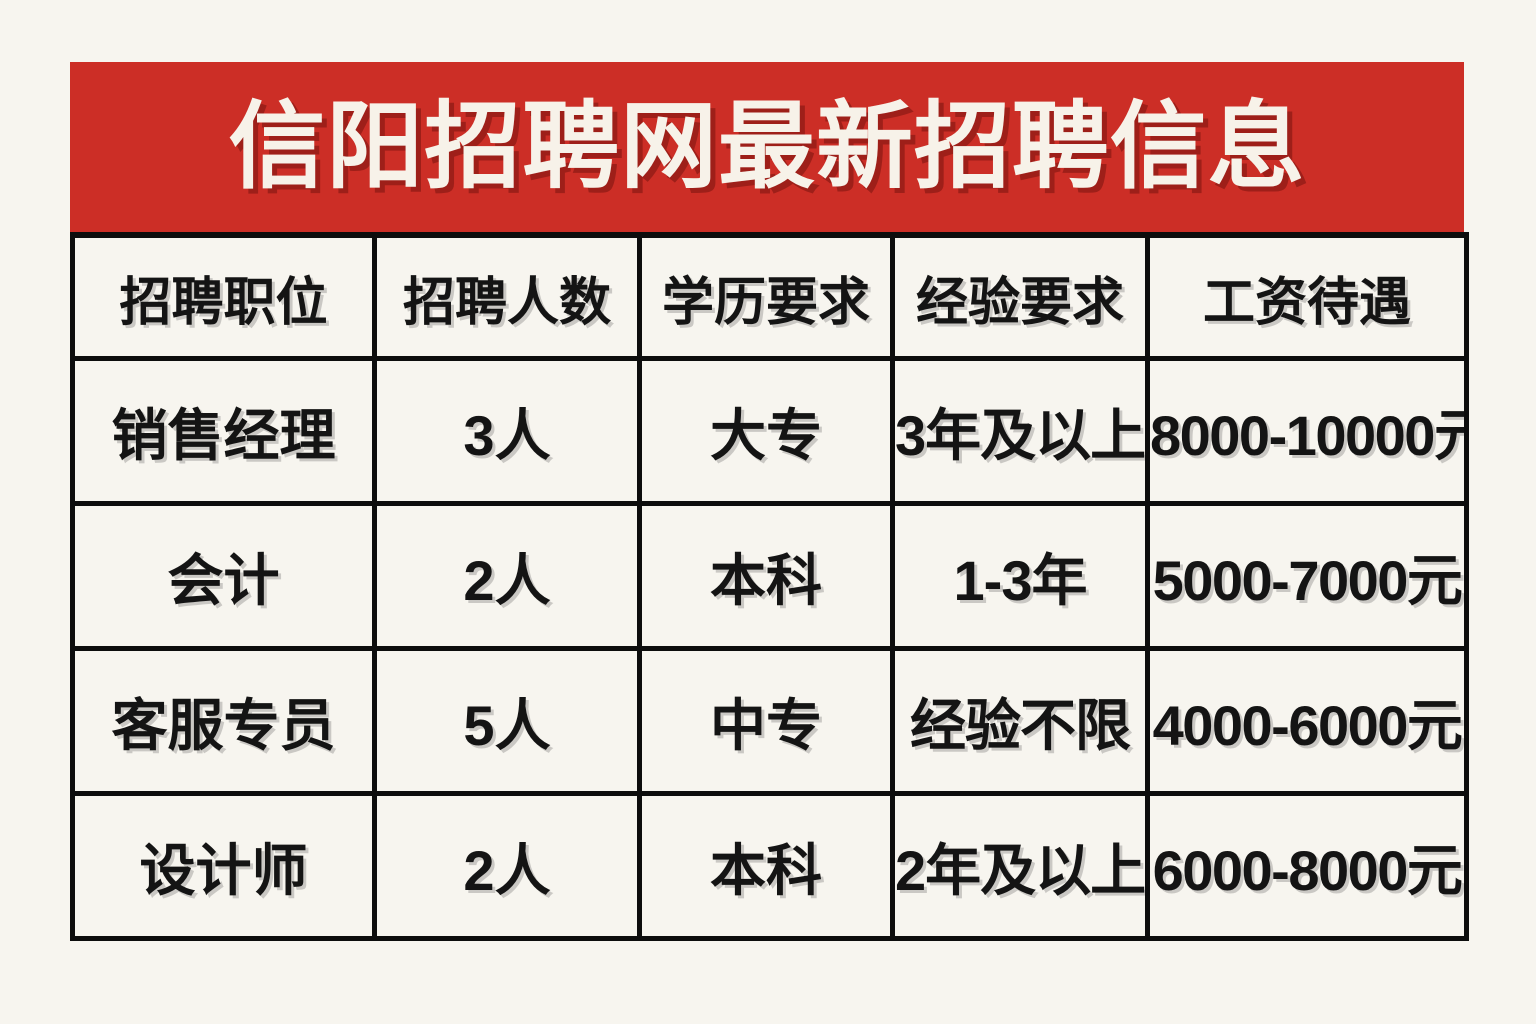 Image resolution: width=1536 pixels, height=1024 pixels. Describe the element at coordinates (507, 296) in the screenshot. I see `column-header-headcount: 招聘人数` at that location.